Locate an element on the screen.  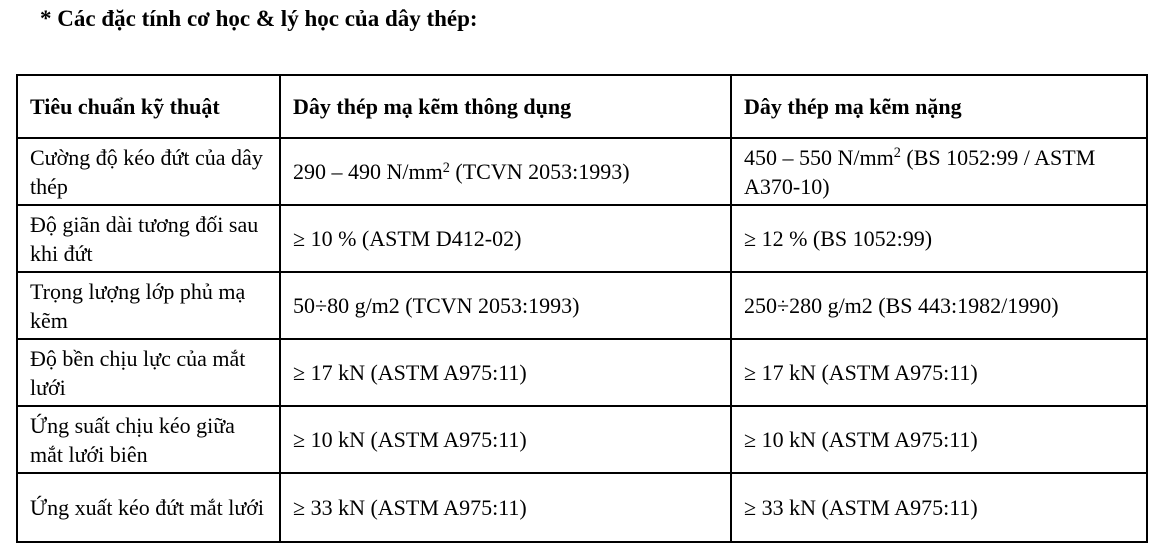
cell-heavy-value: ≥ 10 kN (ASTM A975:11) is located at coordinates (939, 439).